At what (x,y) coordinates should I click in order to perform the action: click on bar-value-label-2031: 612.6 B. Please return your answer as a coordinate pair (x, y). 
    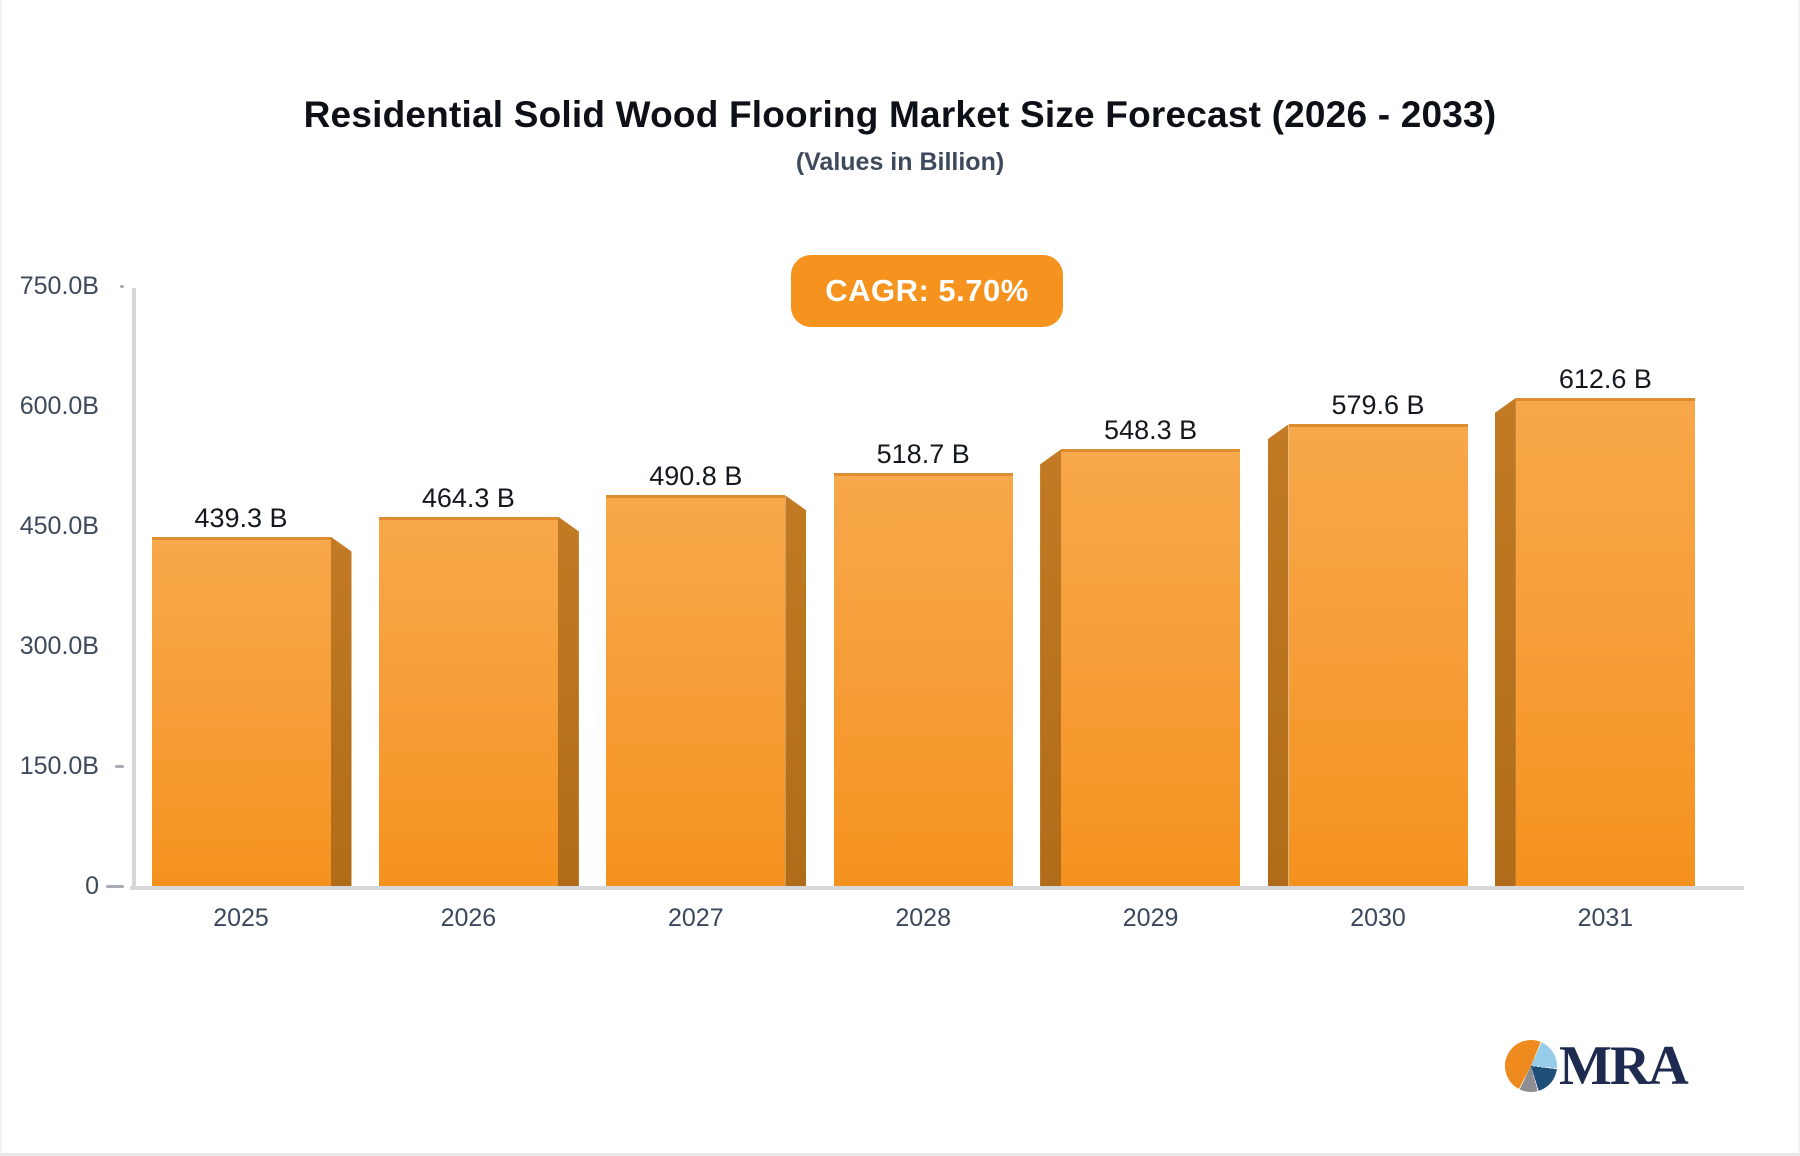
    Looking at the image, I should click on (1605, 378).